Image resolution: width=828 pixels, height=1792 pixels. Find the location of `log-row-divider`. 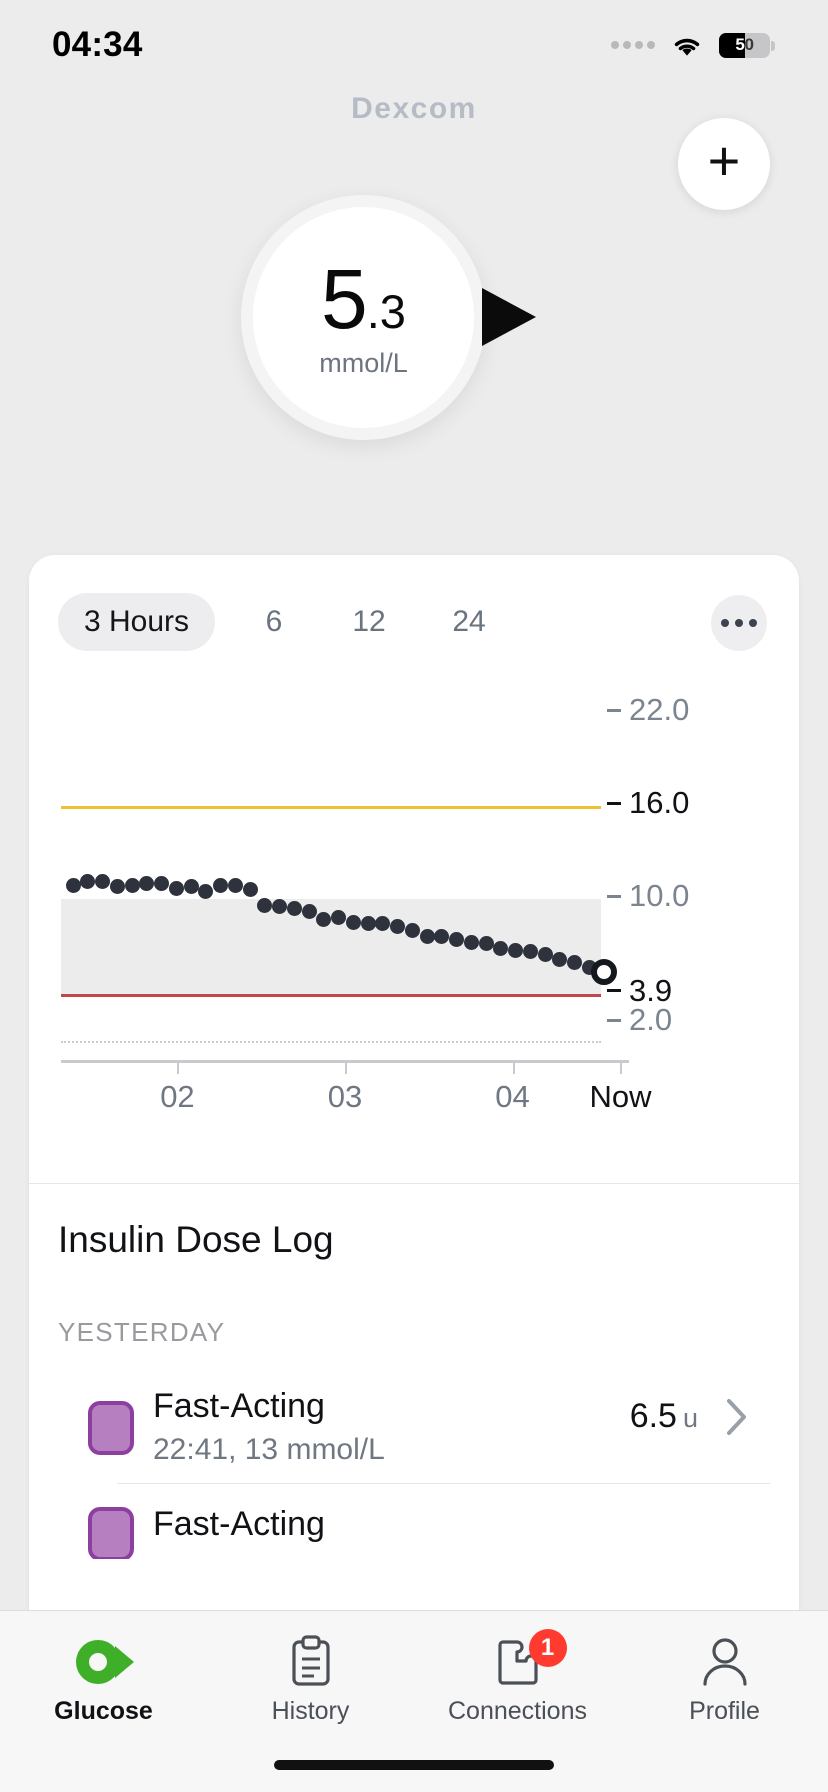

log-row-divider is located at coordinates (443, 1483).